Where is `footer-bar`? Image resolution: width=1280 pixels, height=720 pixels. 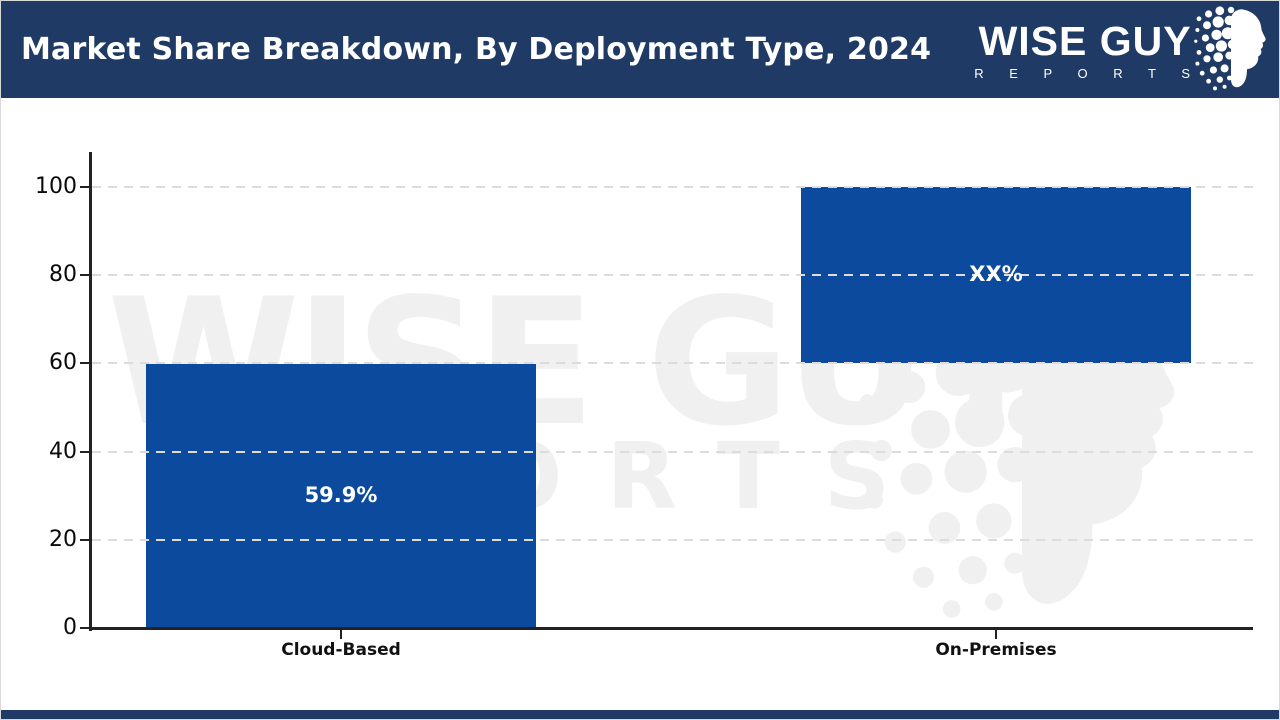 footer-bar is located at coordinates (640, 714).